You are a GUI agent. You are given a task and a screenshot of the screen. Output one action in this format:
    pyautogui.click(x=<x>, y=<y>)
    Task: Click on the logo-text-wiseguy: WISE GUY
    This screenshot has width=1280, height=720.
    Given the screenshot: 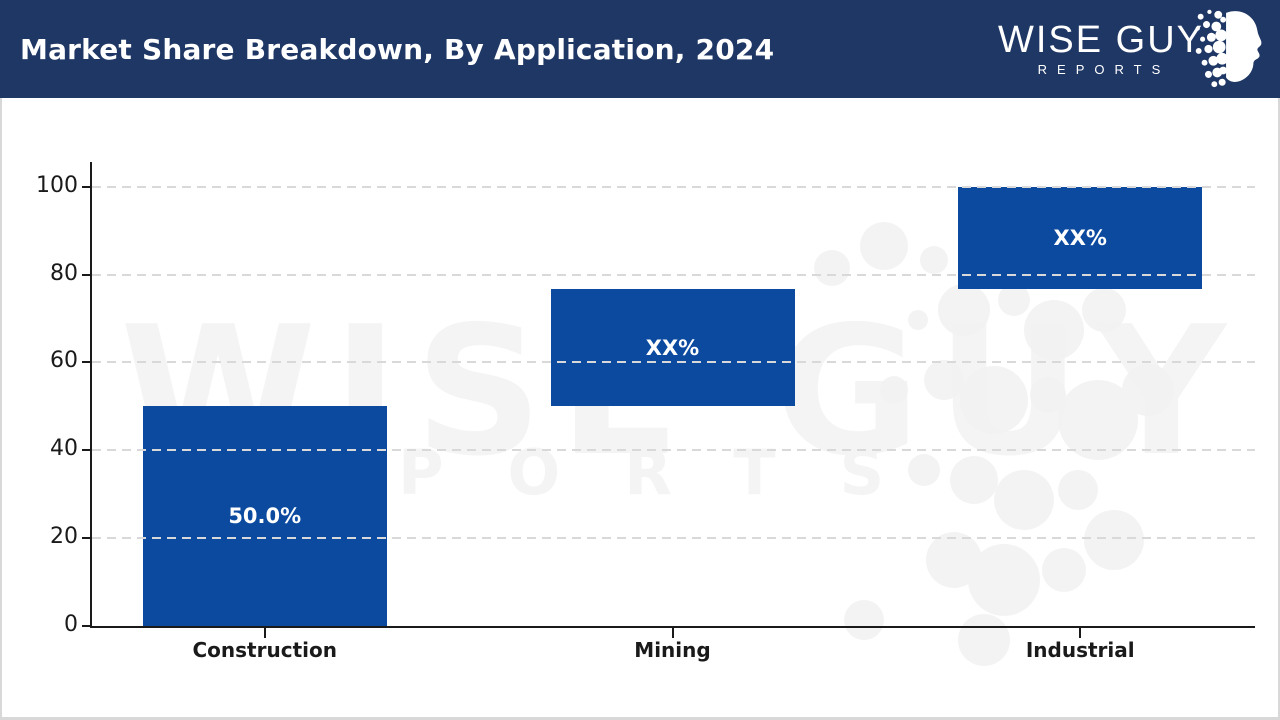 What is the action you would take?
    pyautogui.click(x=1100, y=40)
    